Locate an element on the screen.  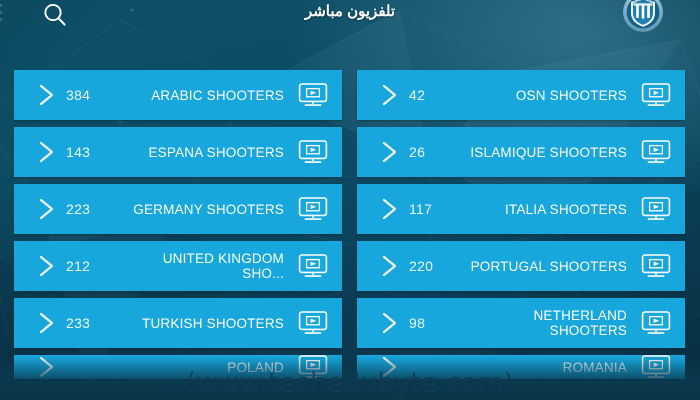
channel-row: 117 ITALIA SHOOTERS is located at coordinates (521, 209).